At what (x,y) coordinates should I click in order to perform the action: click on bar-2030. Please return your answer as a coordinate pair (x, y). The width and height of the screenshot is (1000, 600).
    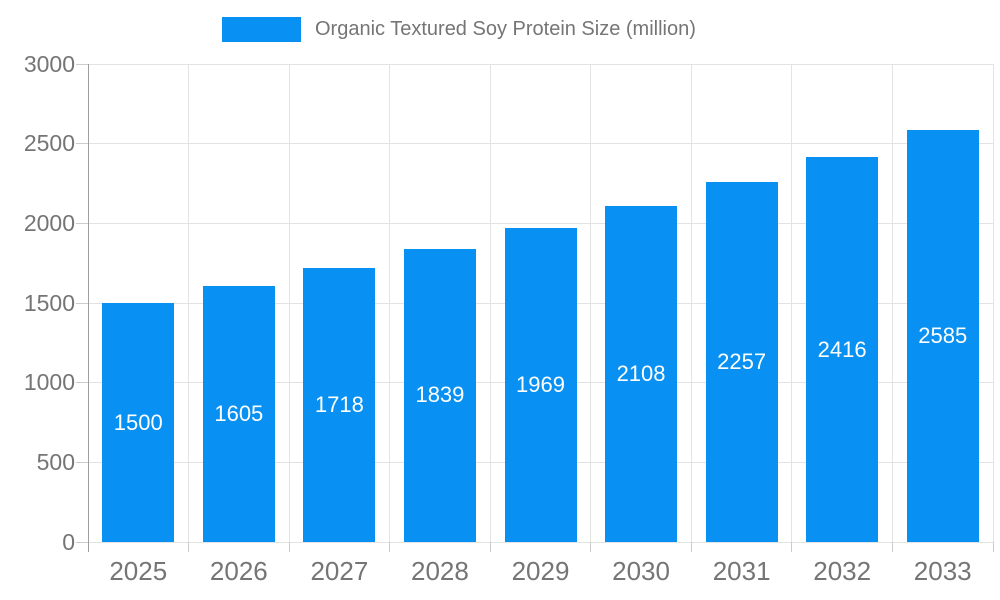
    Looking at the image, I should click on (641, 374).